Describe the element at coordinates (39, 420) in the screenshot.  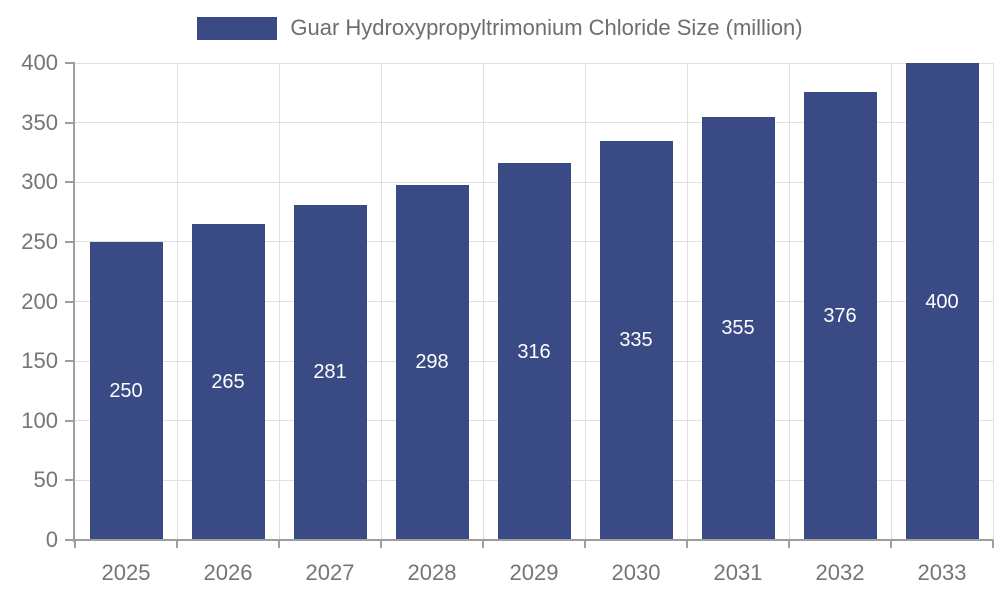
I see `y-tick-label: 100` at that location.